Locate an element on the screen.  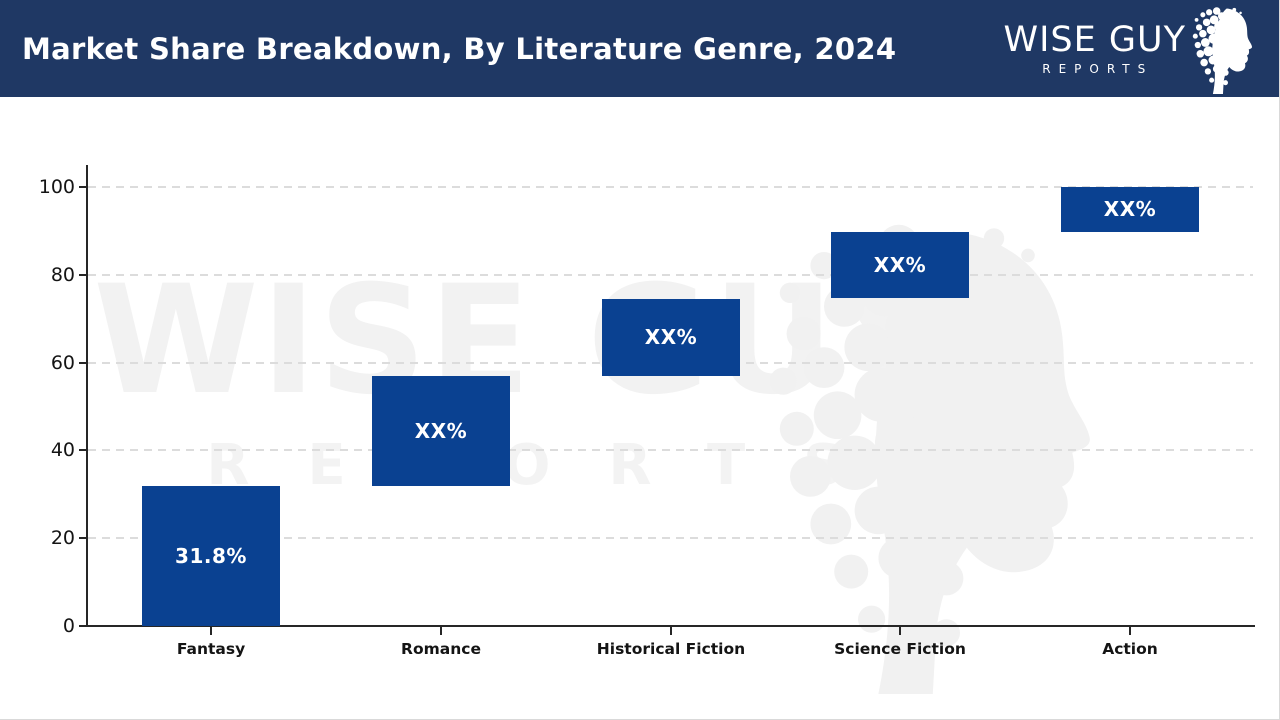
bar-romance: XX% is located at coordinates (441, 431).